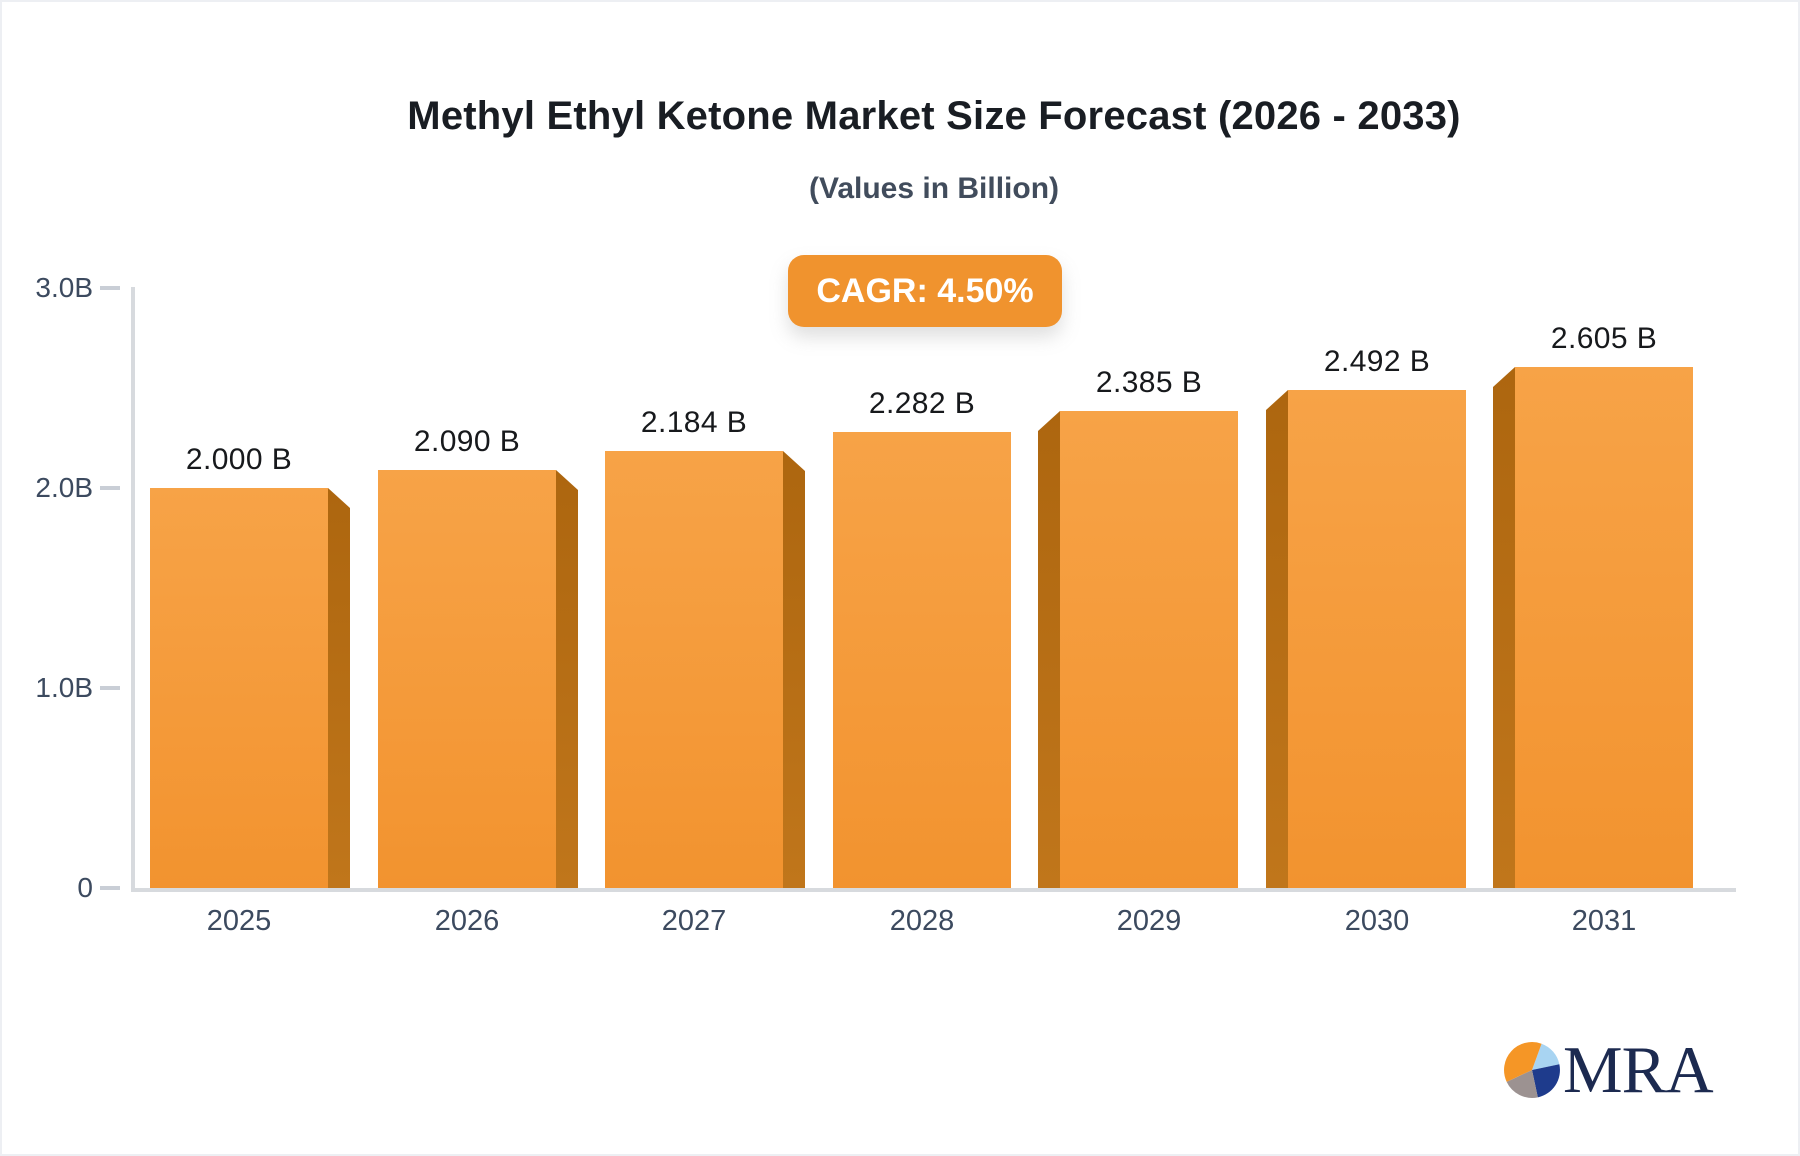 The height and width of the screenshot is (1156, 1800). Describe the element at coordinates (239, 459) in the screenshot. I see `bar-value-label: 2.000 B` at that location.